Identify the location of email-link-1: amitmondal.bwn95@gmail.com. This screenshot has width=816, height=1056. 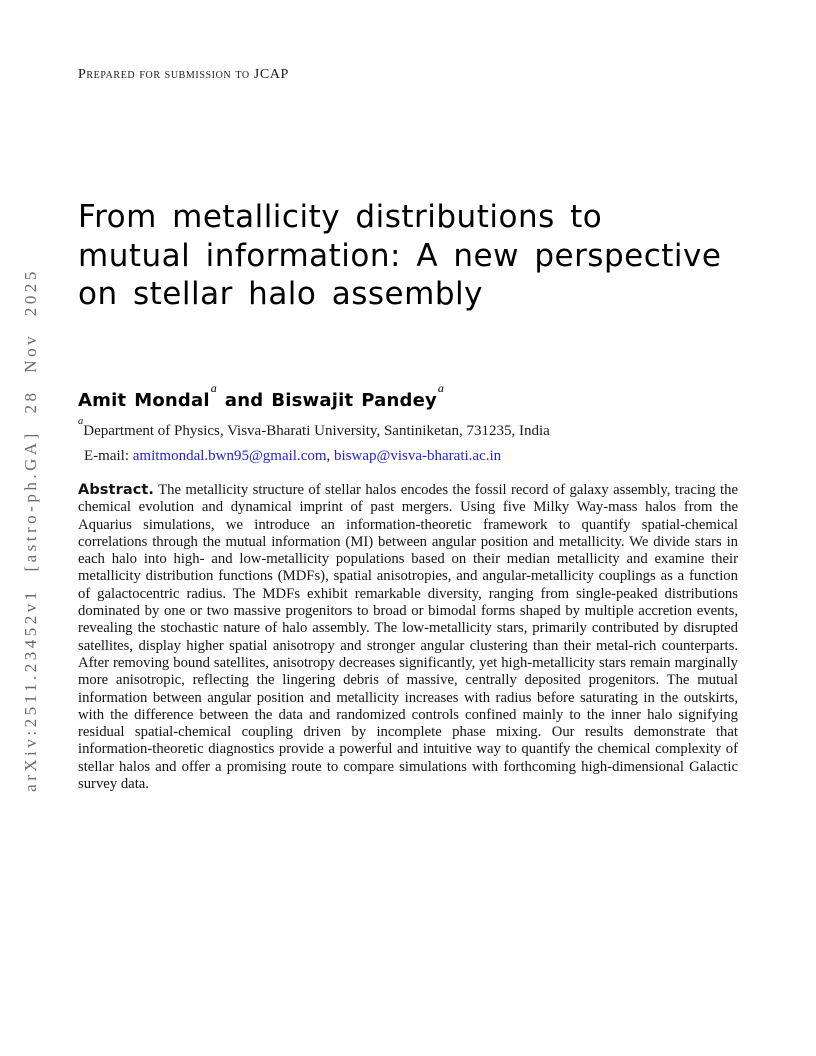
(229, 456).